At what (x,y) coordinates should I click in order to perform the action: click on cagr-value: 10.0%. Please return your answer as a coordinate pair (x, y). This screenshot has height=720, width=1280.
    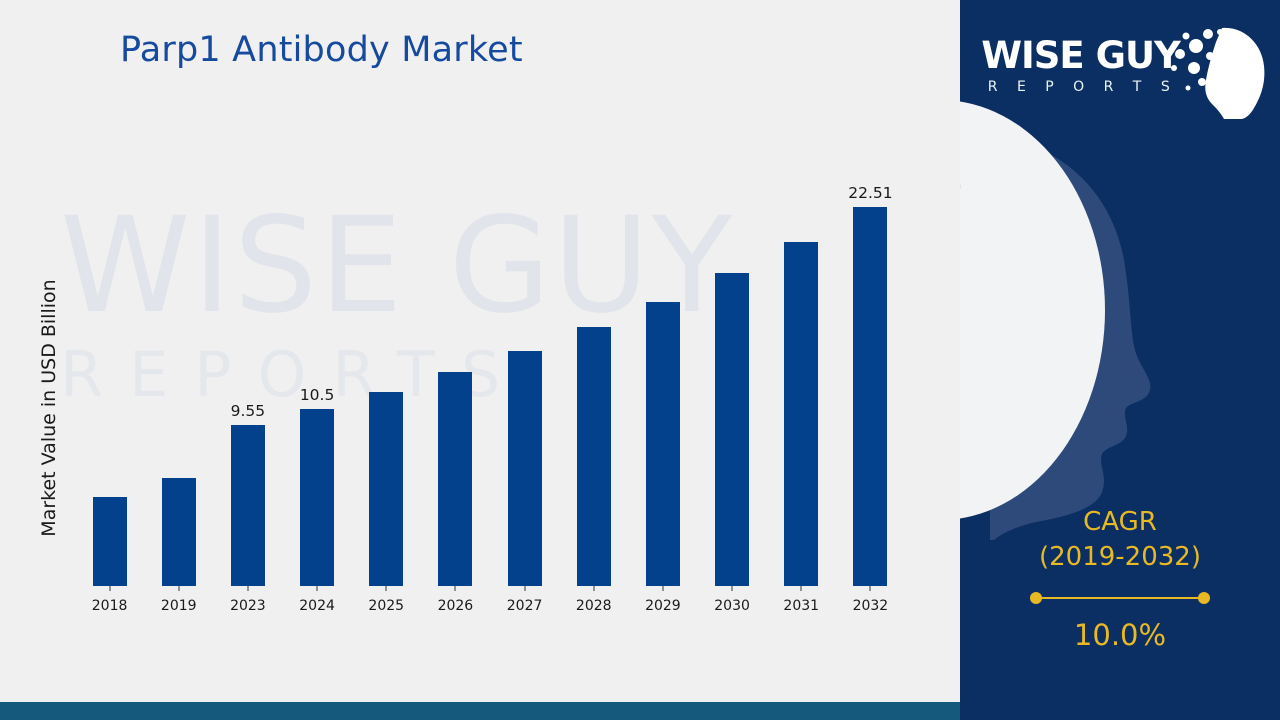
    Looking at the image, I should click on (1120, 635).